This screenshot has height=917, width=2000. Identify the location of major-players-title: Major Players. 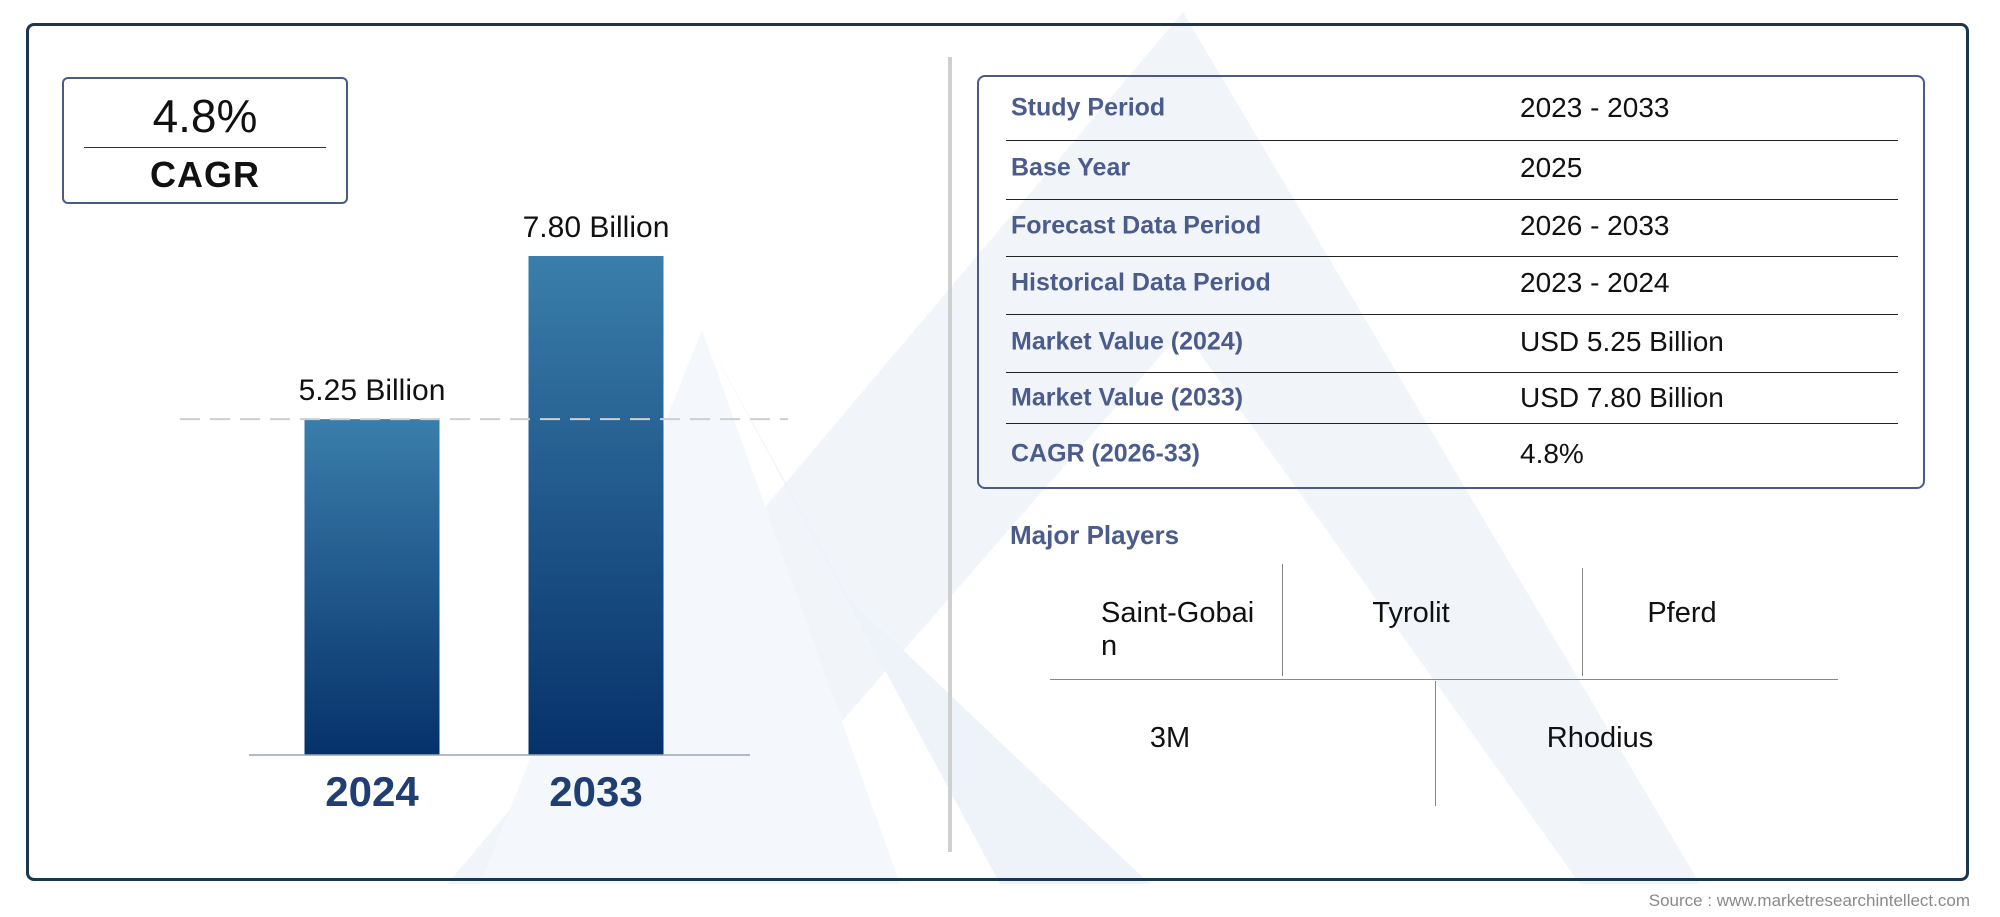
(1095, 535).